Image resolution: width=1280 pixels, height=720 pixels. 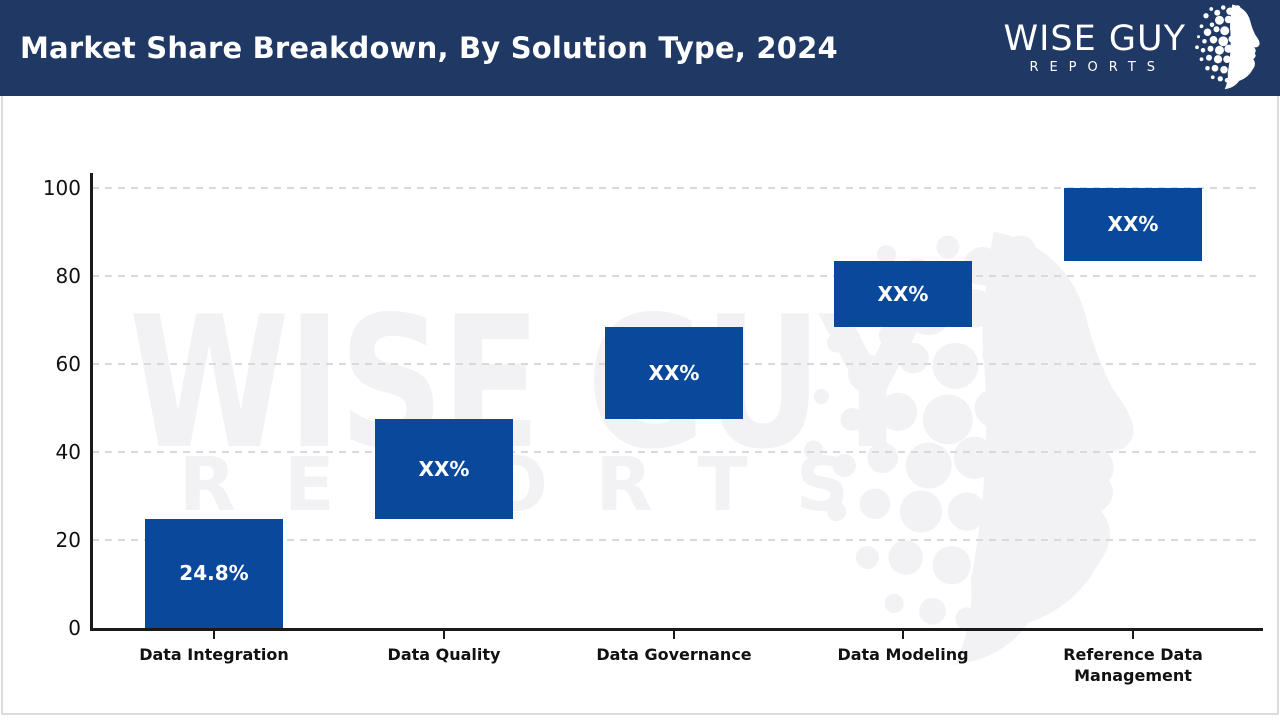 I want to click on bar-value-label-3: XX%, so click(x=903, y=293).